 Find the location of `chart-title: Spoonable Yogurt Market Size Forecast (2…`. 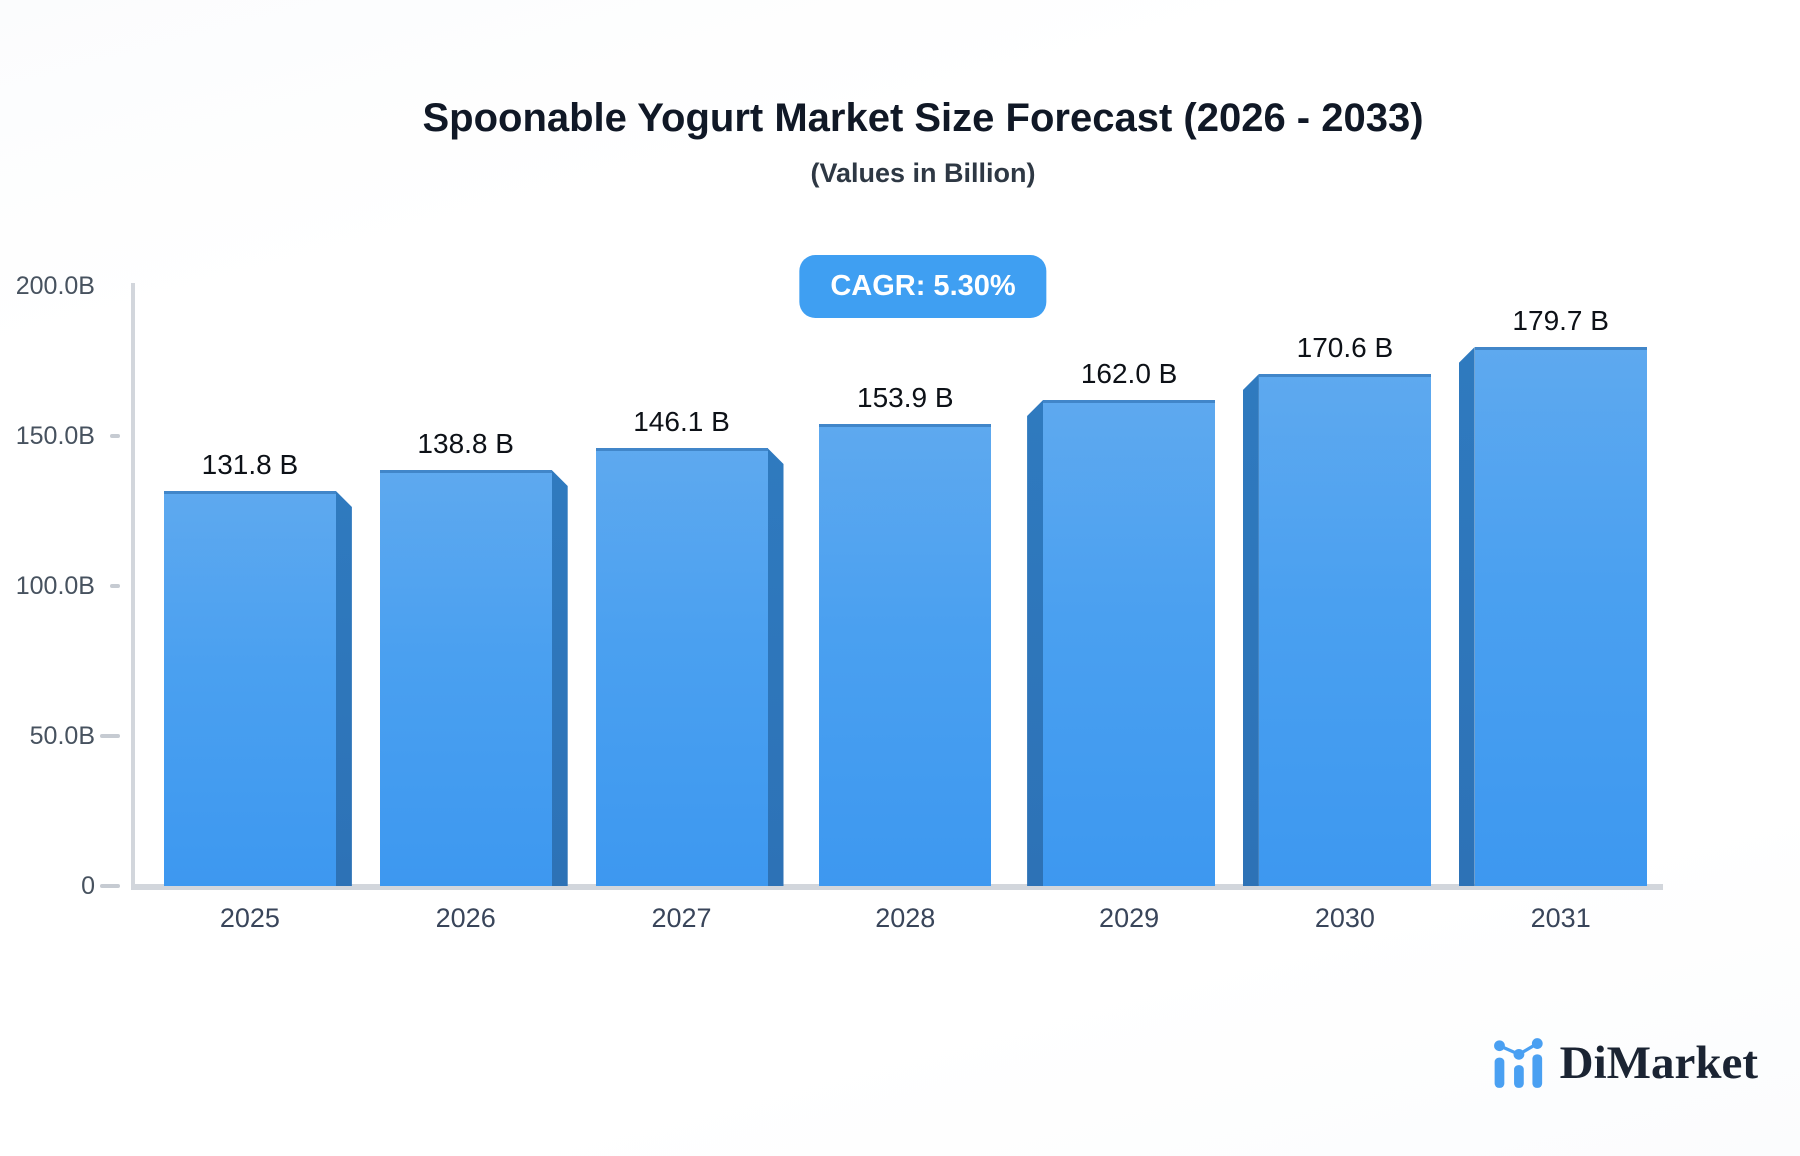

chart-title: Spoonable Yogurt Market Size Forecast (2… is located at coordinates (923, 118).